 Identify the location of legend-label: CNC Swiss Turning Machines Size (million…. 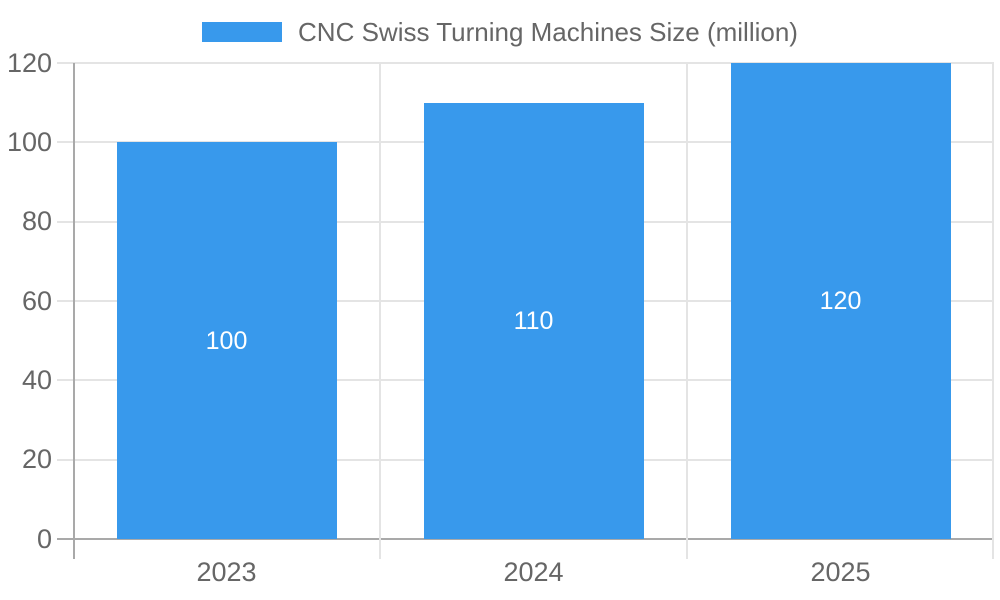
(548, 31).